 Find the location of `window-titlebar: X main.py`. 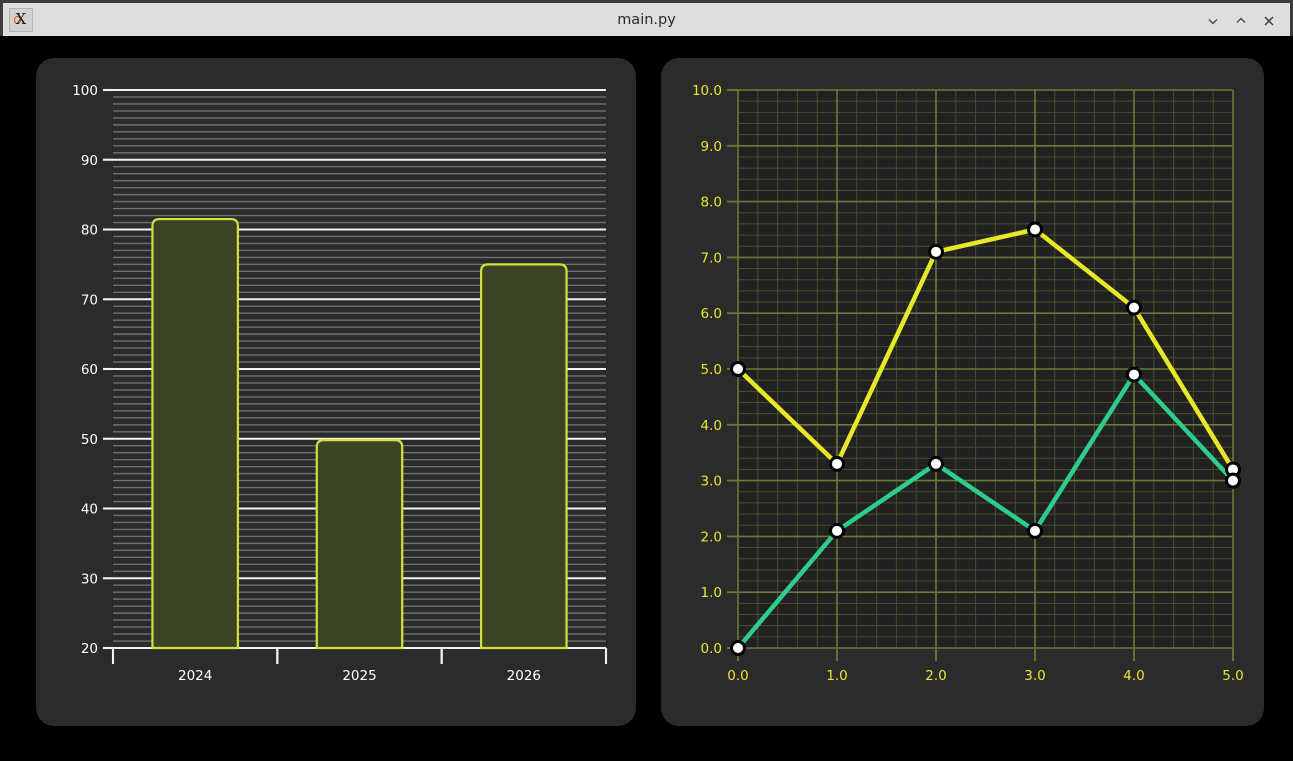

window-titlebar: X main.py is located at coordinates (646, 18).